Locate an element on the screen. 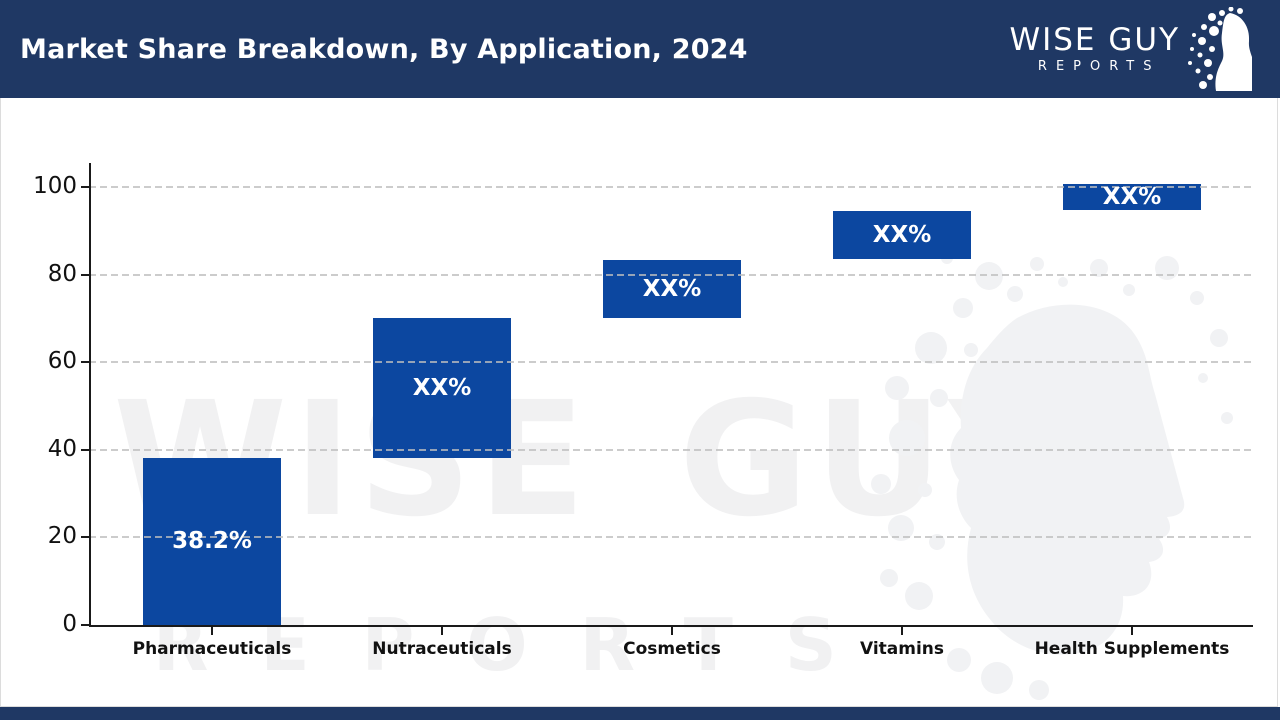 This screenshot has width=1280, height=720. wise-guy-logo: WISE GUY REPORTS is located at coordinates (1130, 49).